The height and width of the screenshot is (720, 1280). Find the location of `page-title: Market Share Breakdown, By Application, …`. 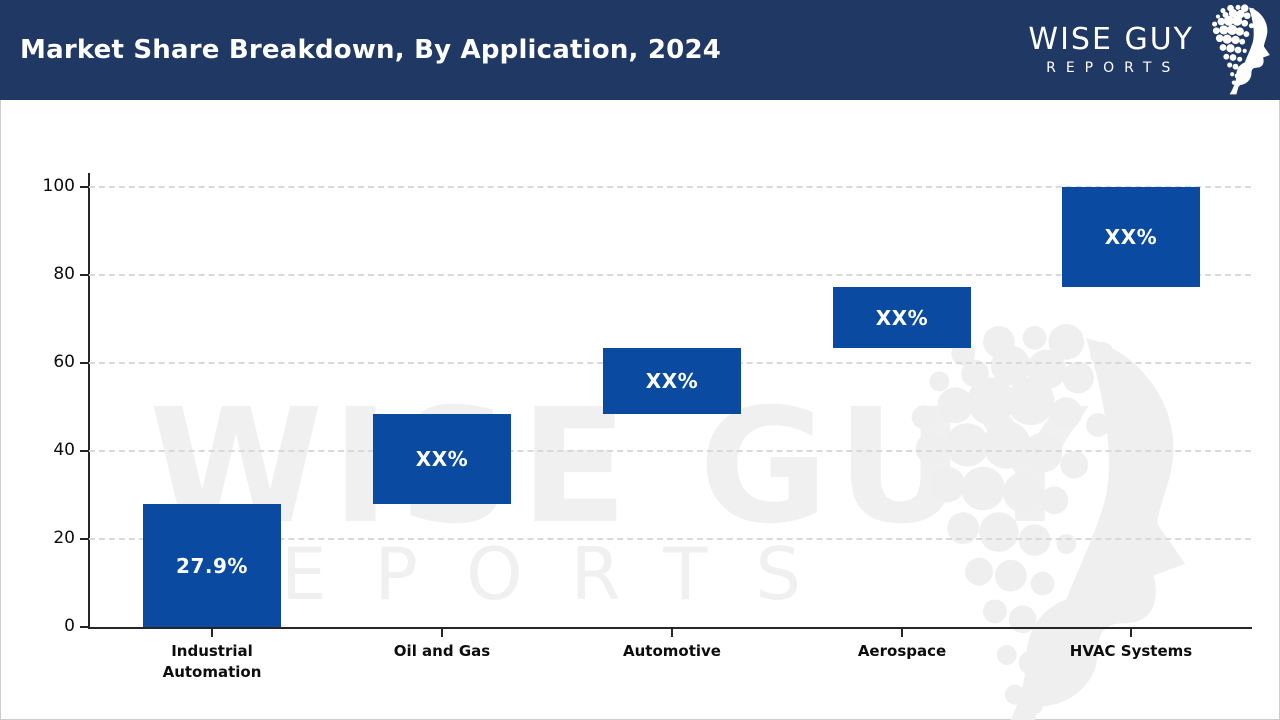

page-title: Market Share Breakdown, By Application, … is located at coordinates (371, 50).